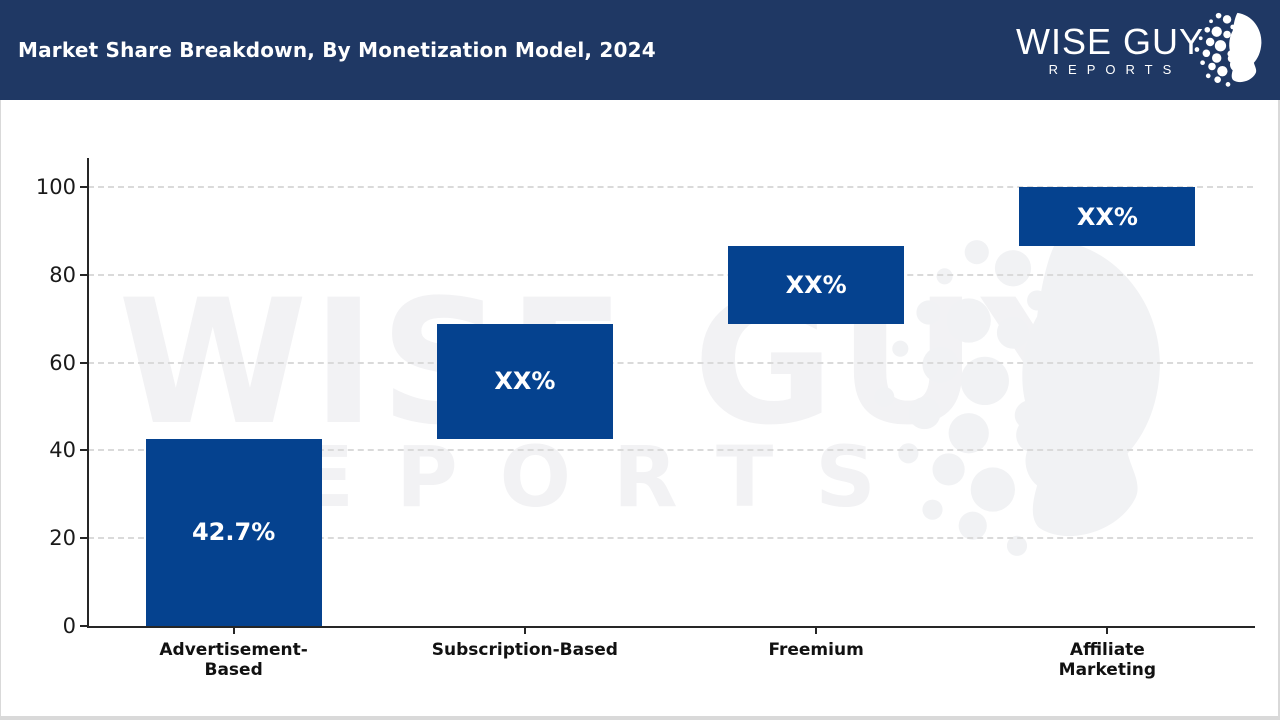 The image size is (1280, 720). What do you see at coordinates (816, 650) in the screenshot?
I see `x-tick-label: Freemium` at bounding box center [816, 650].